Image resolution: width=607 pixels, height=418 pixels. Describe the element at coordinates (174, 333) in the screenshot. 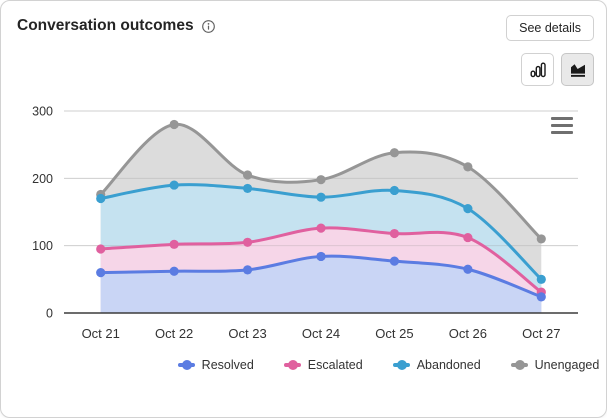

I see `x-tick-label: Oct 22` at that location.